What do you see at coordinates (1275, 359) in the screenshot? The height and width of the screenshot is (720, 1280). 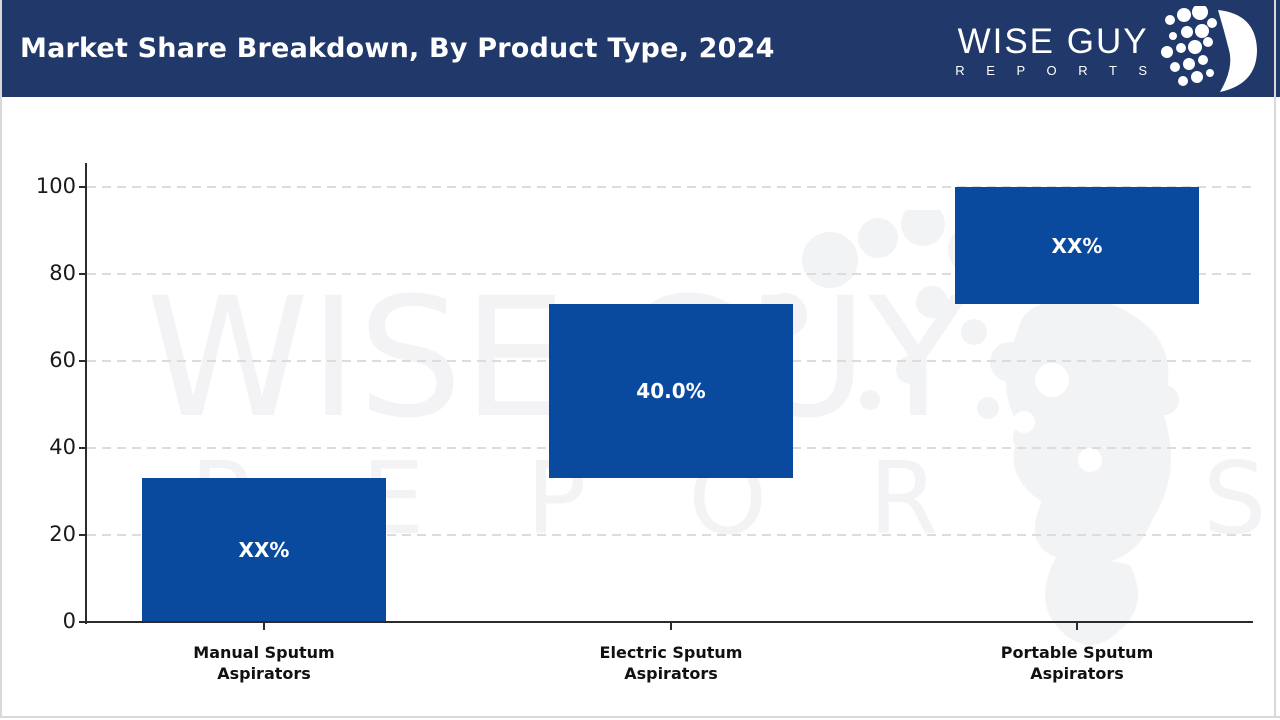 I see `frame-right-edge` at bounding box center [1275, 359].